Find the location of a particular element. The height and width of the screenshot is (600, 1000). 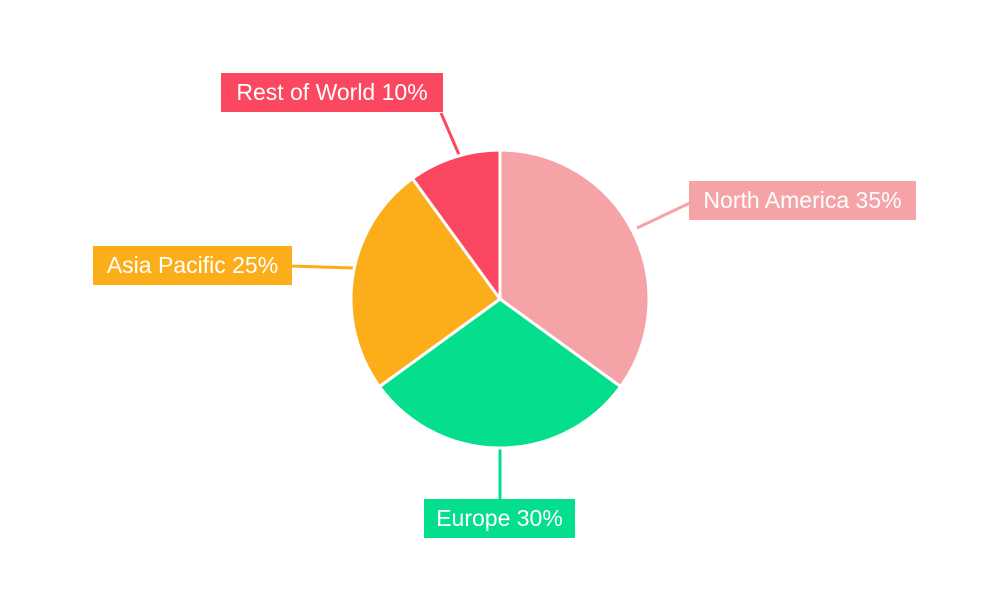

pie-label-europe-text: Europe 30% is located at coordinates (499, 518).